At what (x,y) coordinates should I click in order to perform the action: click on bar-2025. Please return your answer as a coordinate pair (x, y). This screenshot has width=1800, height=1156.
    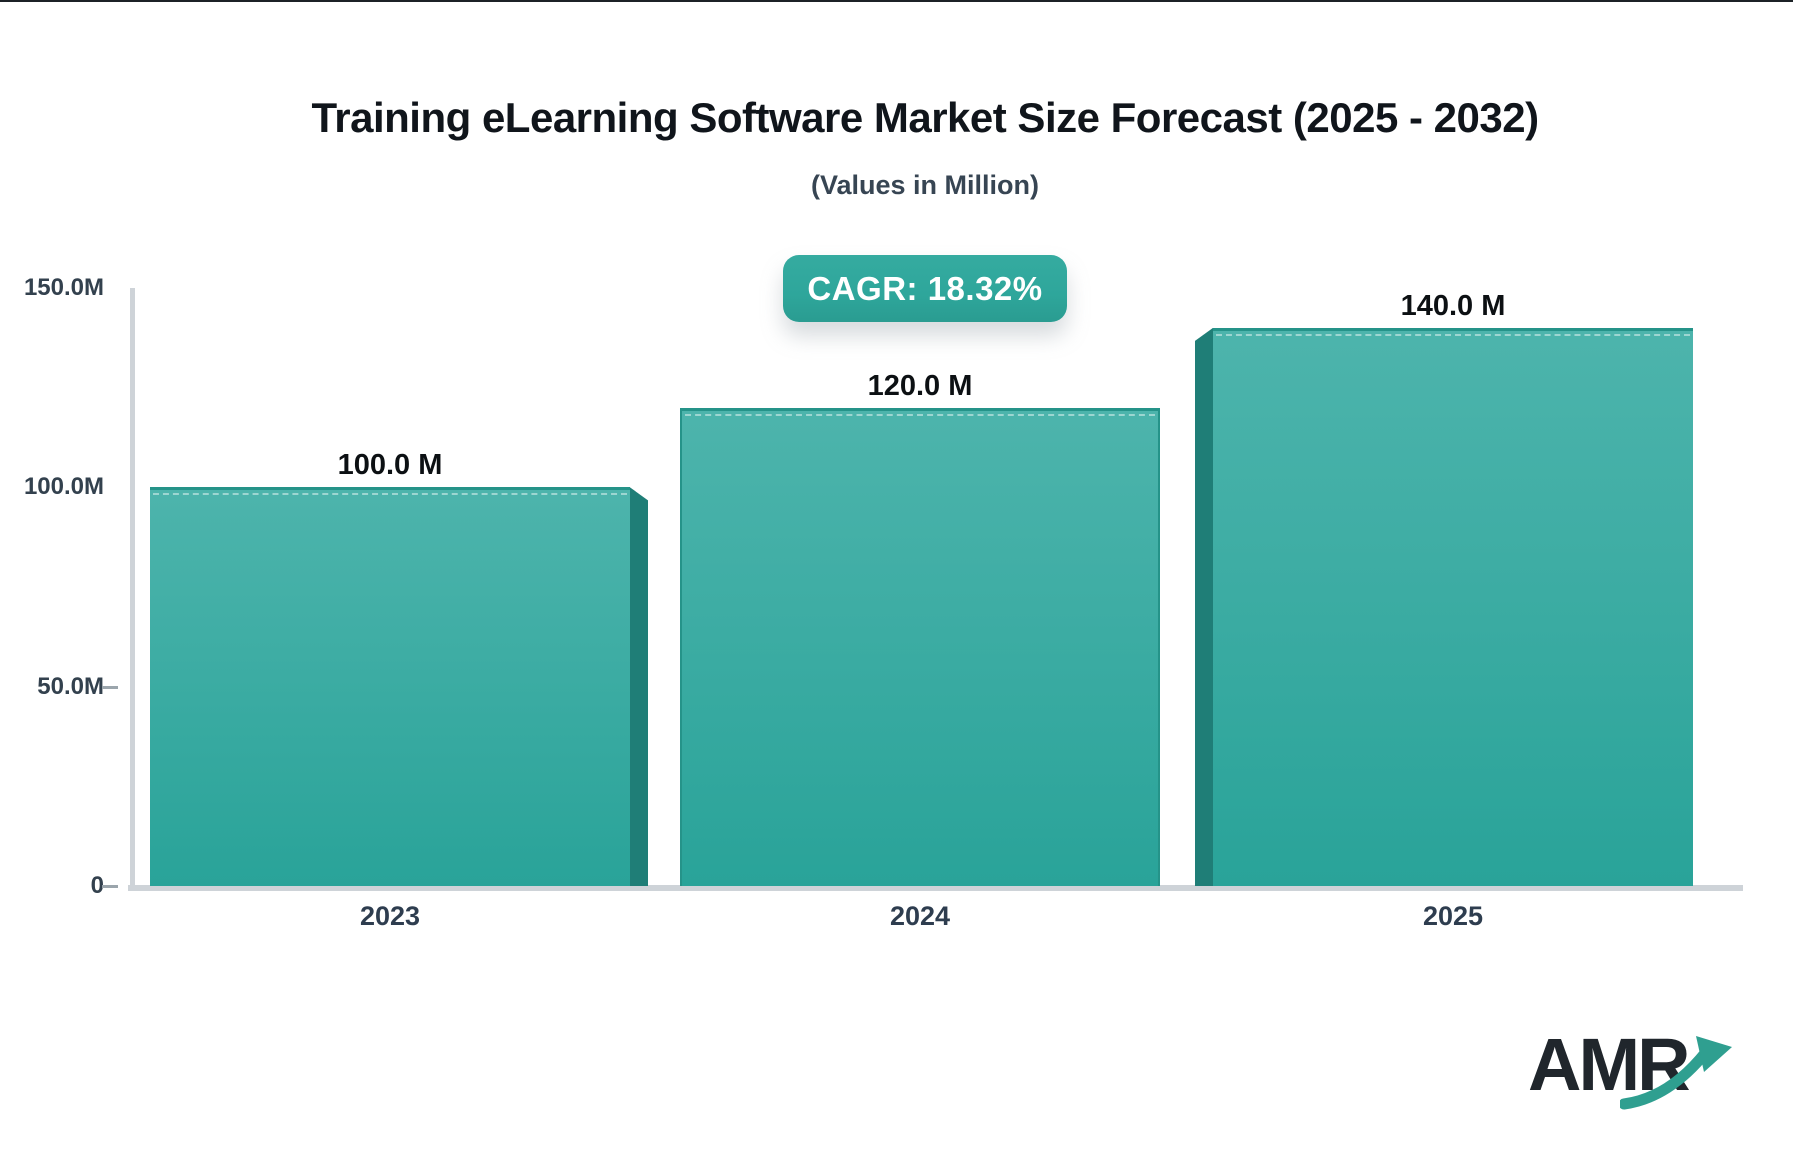
    Looking at the image, I should click on (1453, 606).